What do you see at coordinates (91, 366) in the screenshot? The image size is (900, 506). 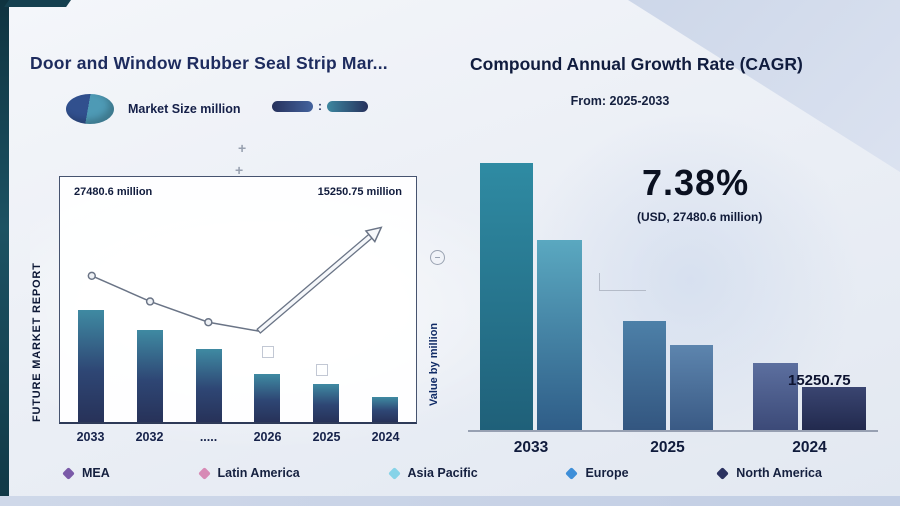 I see `market-size-bar-2033` at bounding box center [91, 366].